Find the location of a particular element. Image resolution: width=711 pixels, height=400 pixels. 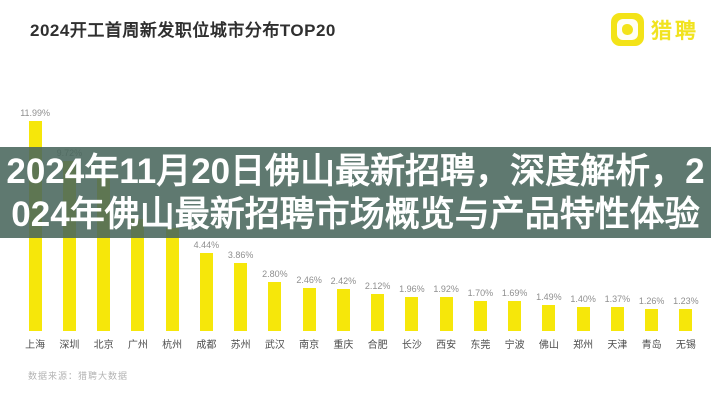

x-axis-label: 东莞 is located at coordinates (480, 345).